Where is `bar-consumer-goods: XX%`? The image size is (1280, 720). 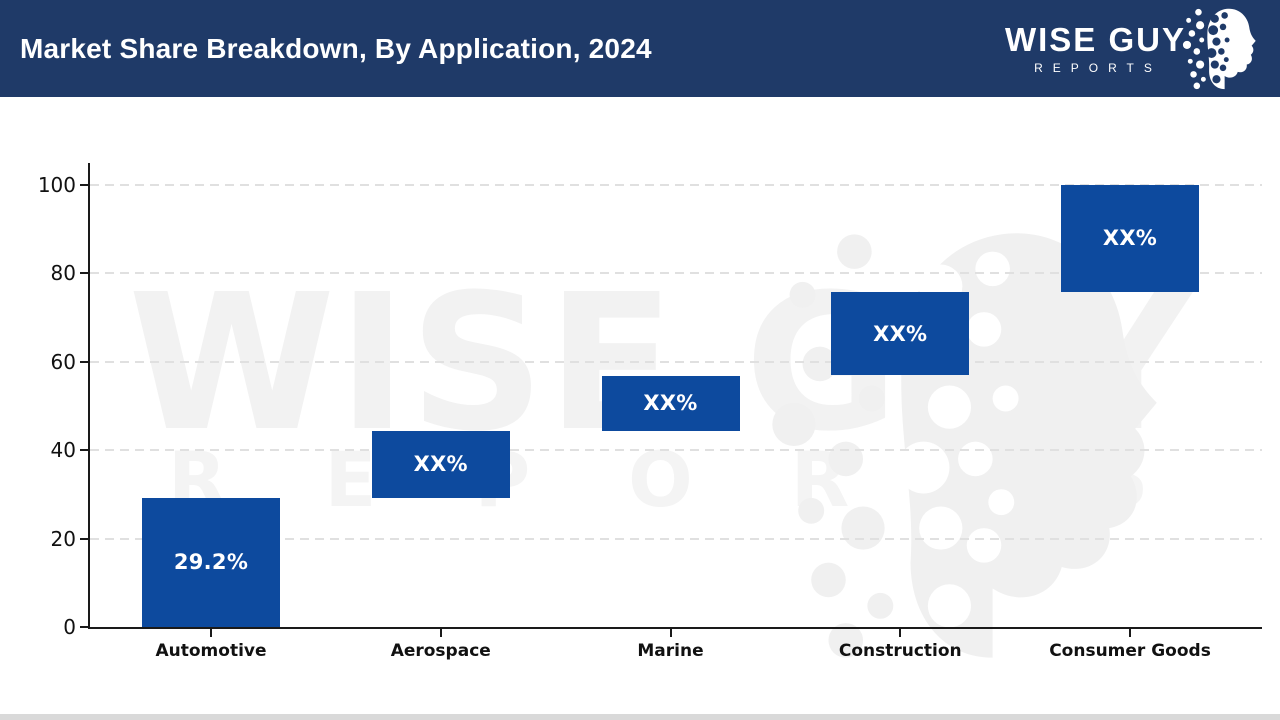 bar-consumer-goods: XX% is located at coordinates (1130, 238).